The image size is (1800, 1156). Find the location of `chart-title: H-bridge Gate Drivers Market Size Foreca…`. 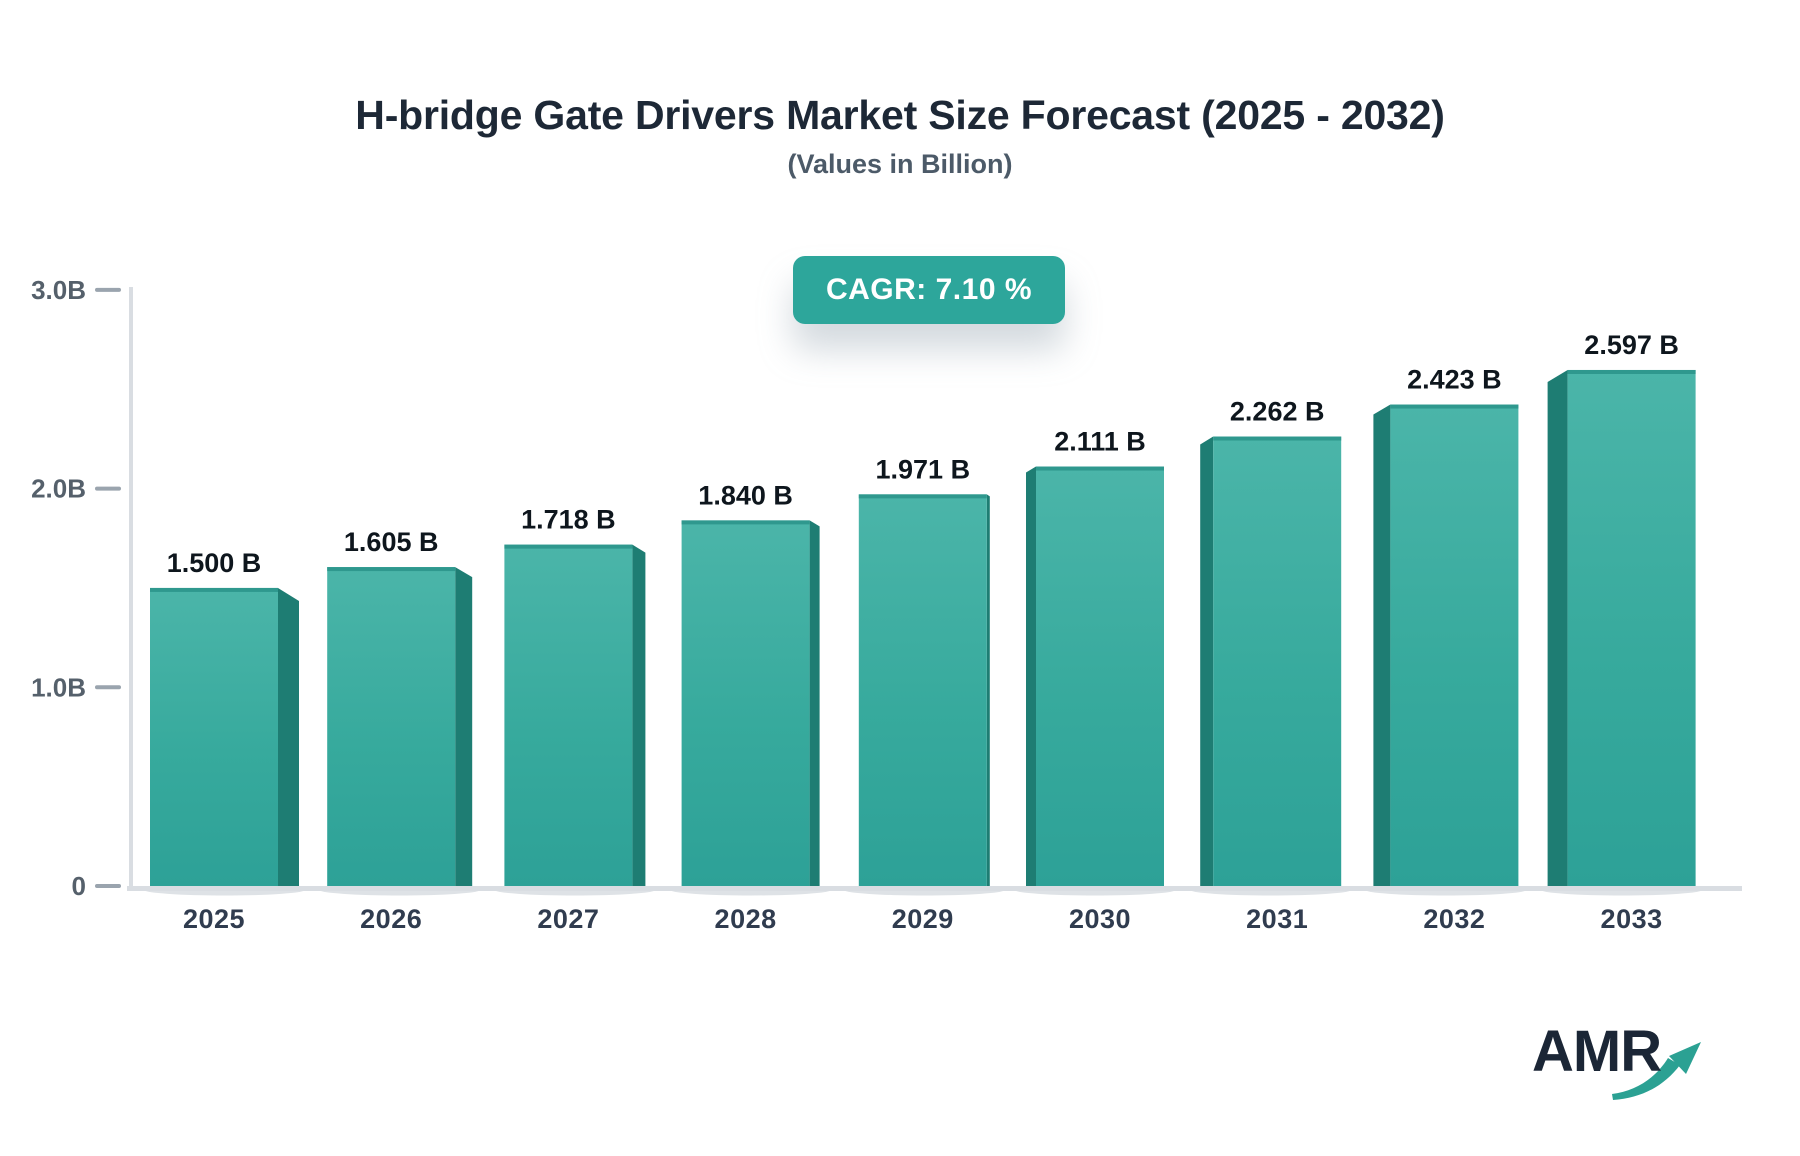

chart-title: H-bridge Gate Drivers Market Size Foreca… is located at coordinates (900, 115).